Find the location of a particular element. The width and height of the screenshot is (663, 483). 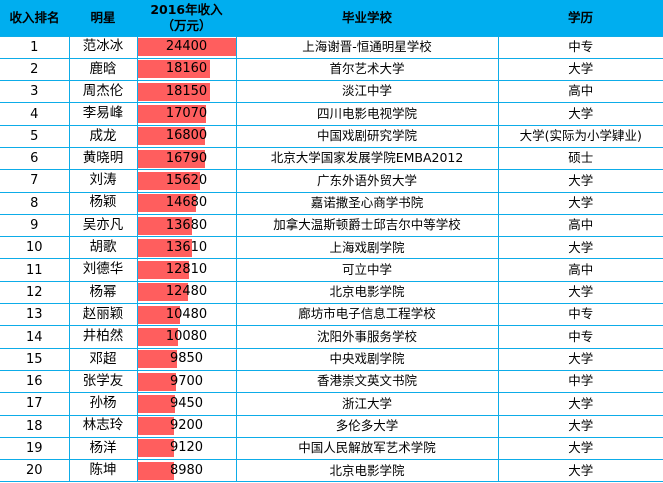

income-value-label: 16800 is located at coordinates (186, 136).